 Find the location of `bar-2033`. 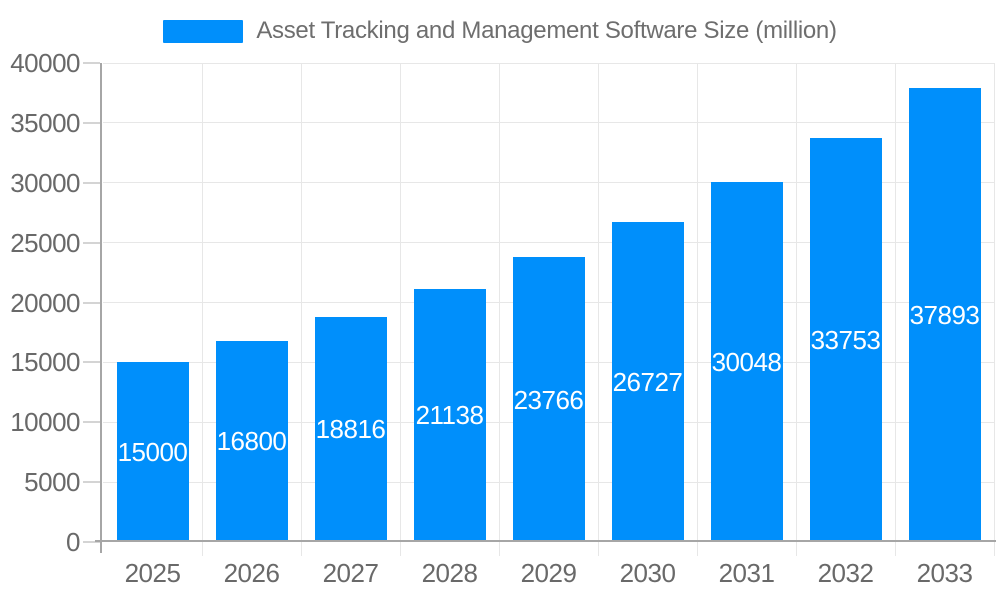

bar-2033 is located at coordinates (944, 315).